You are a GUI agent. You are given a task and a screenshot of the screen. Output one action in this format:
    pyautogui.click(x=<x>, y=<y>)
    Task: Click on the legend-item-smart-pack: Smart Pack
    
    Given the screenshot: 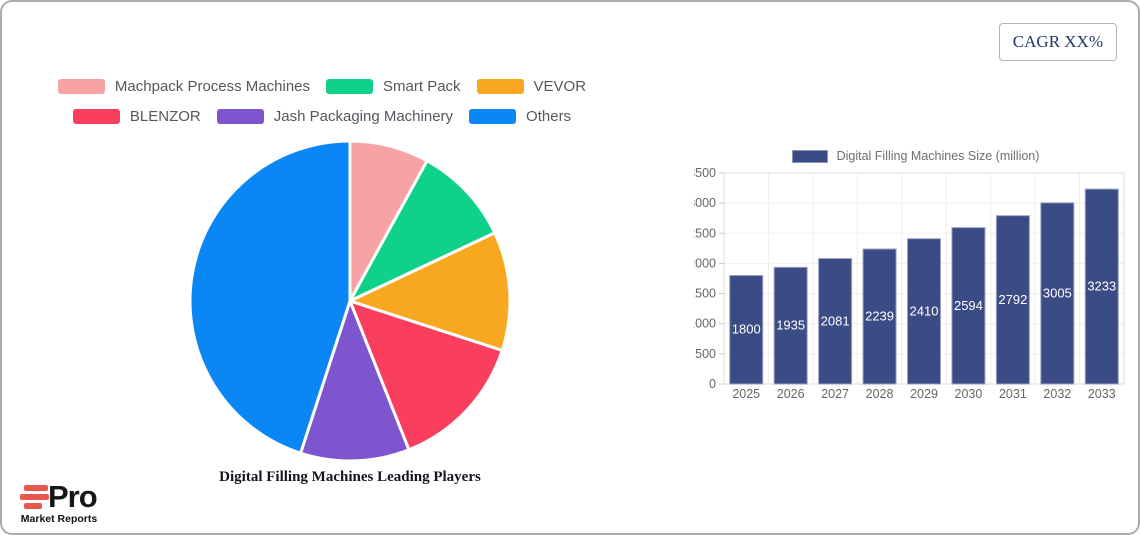 What is the action you would take?
    pyautogui.click(x=393, y=86)
    